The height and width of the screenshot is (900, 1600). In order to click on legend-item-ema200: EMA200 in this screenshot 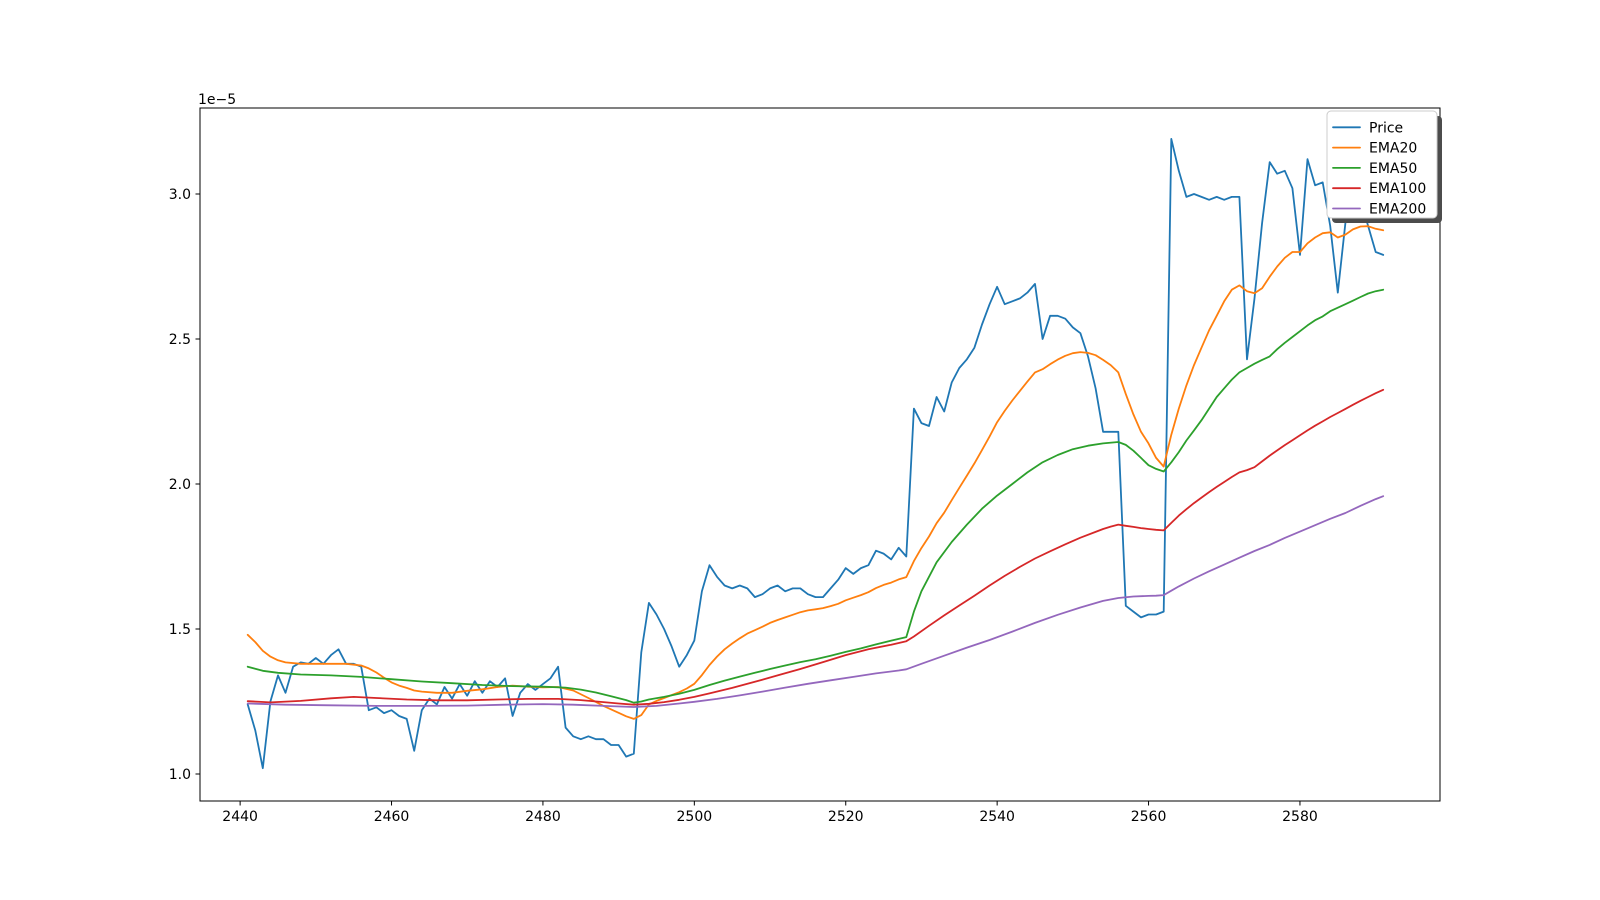, I will do `click(1379, 210)`.